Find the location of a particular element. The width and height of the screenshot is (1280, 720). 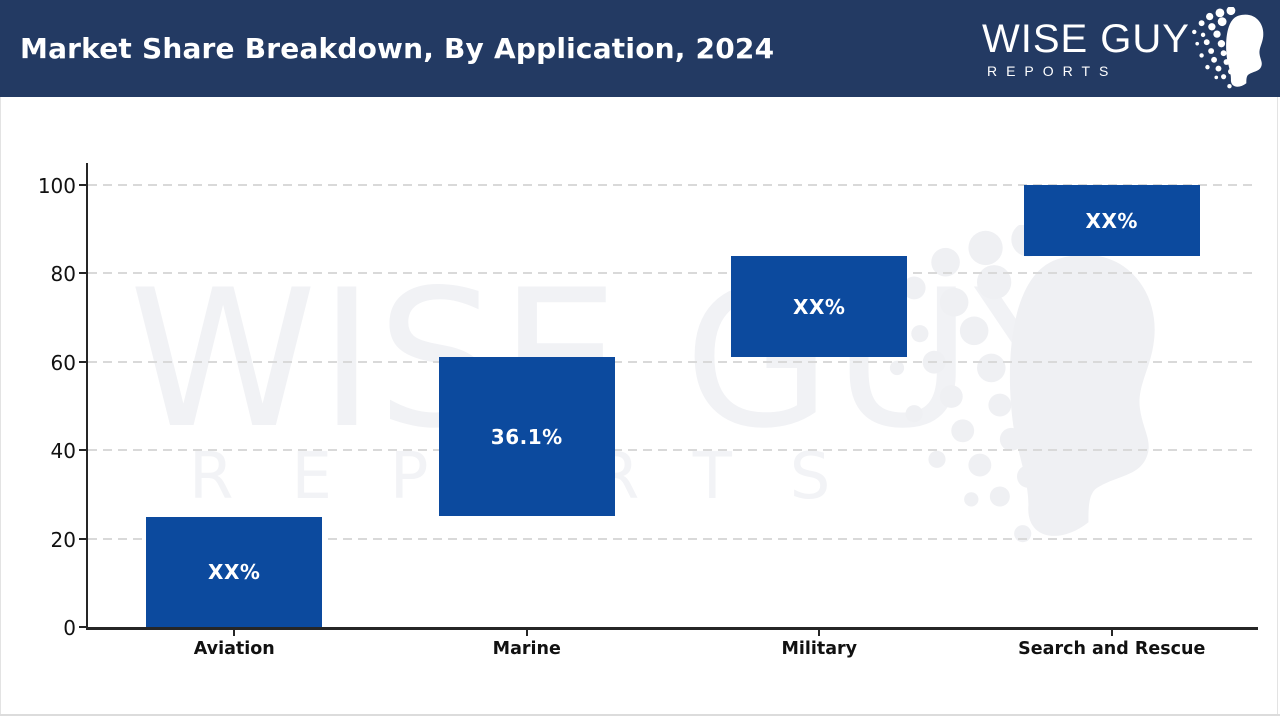

bar-marine: 36.1% is located at coordinates (526, 436).